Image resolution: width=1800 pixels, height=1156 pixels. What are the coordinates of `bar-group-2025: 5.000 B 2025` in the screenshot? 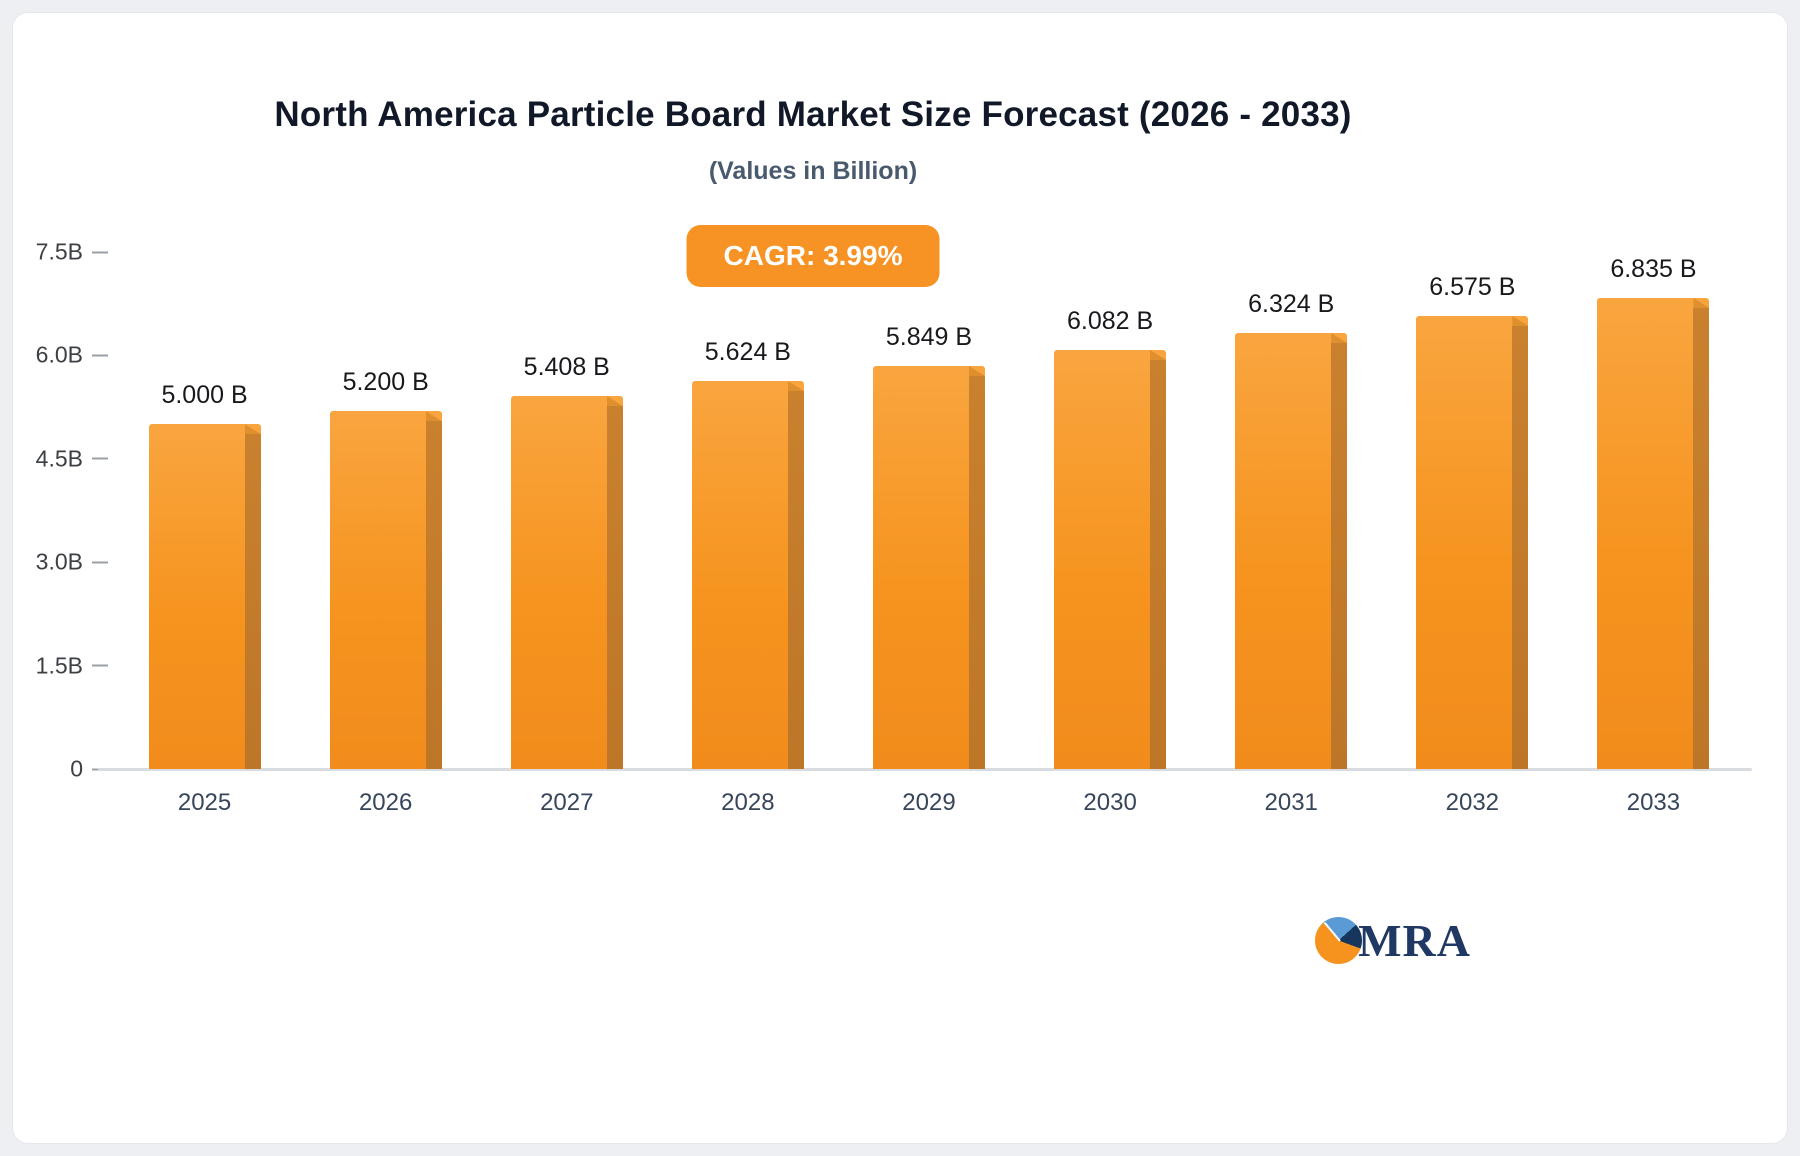 It's located at (204, 534).